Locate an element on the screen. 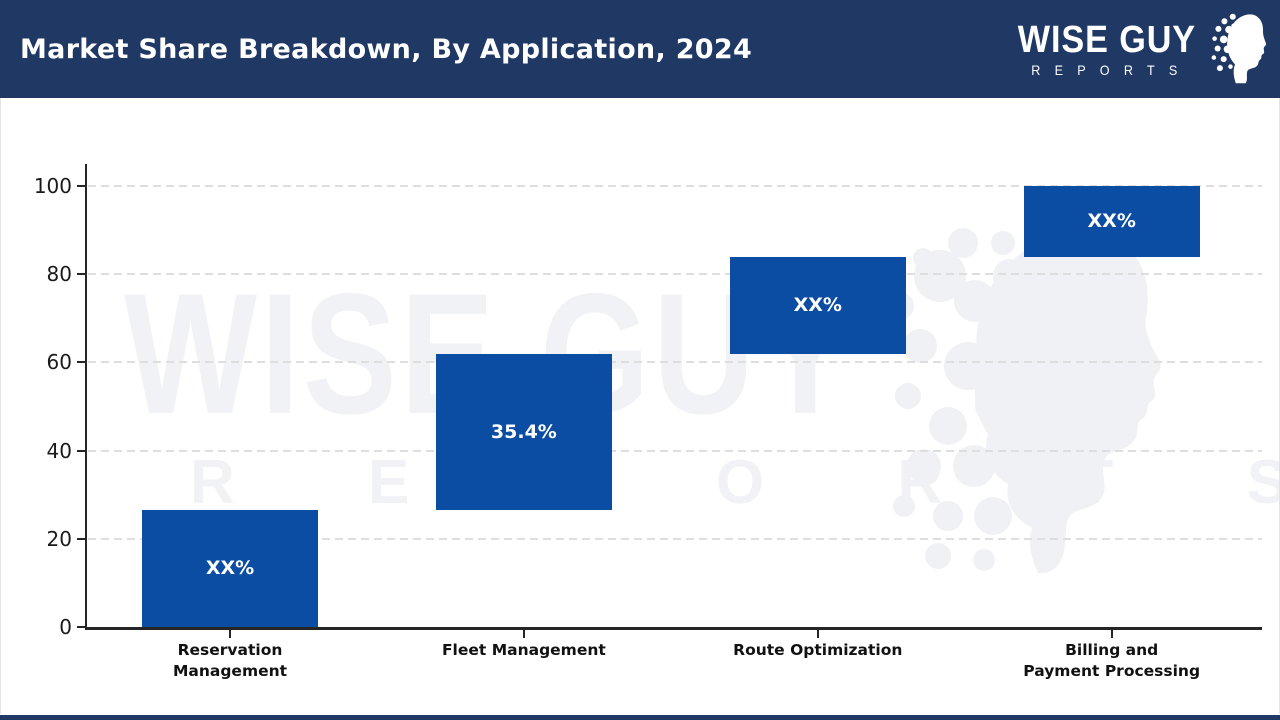 The image size is (1280, 720). x-axis-line is located at coordinates (673, 628).